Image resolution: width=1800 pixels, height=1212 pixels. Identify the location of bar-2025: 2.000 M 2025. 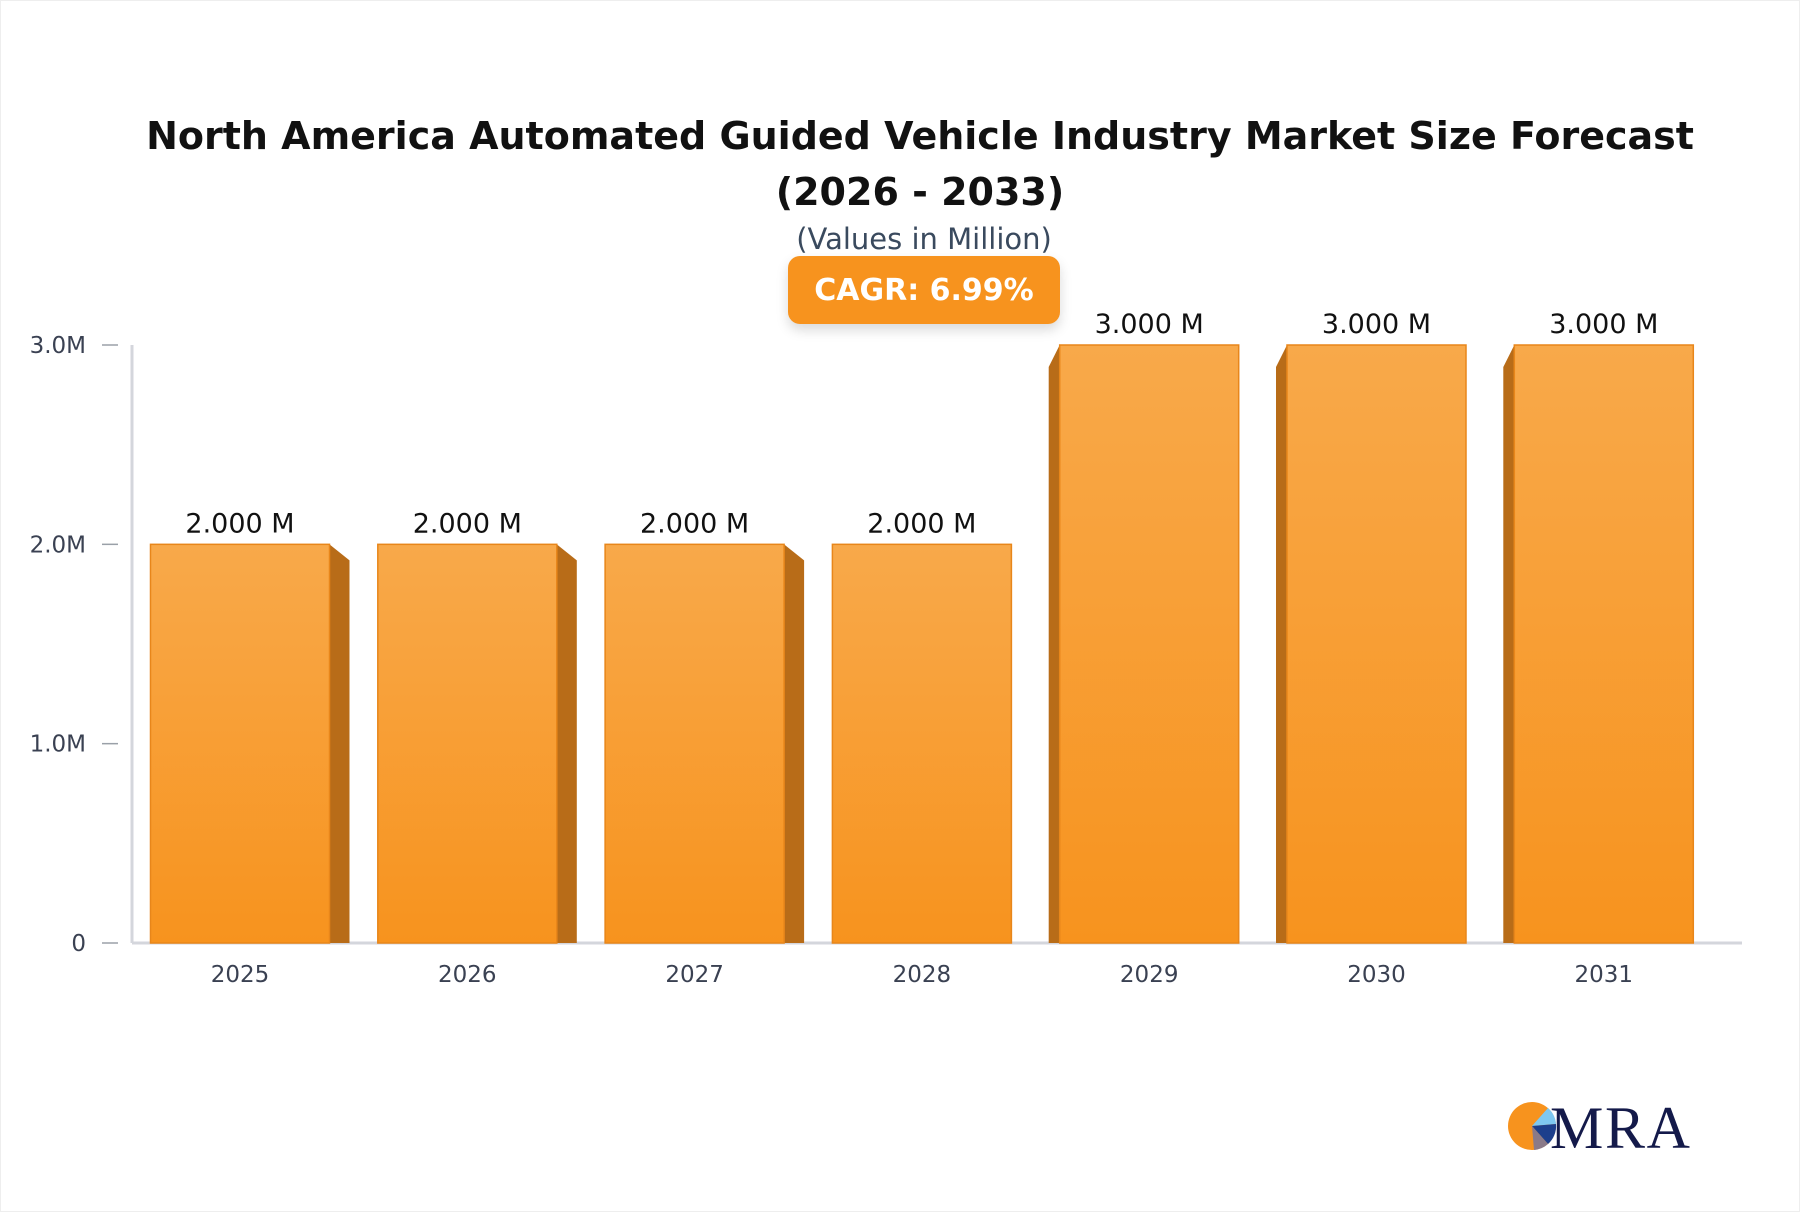
(249, 748).